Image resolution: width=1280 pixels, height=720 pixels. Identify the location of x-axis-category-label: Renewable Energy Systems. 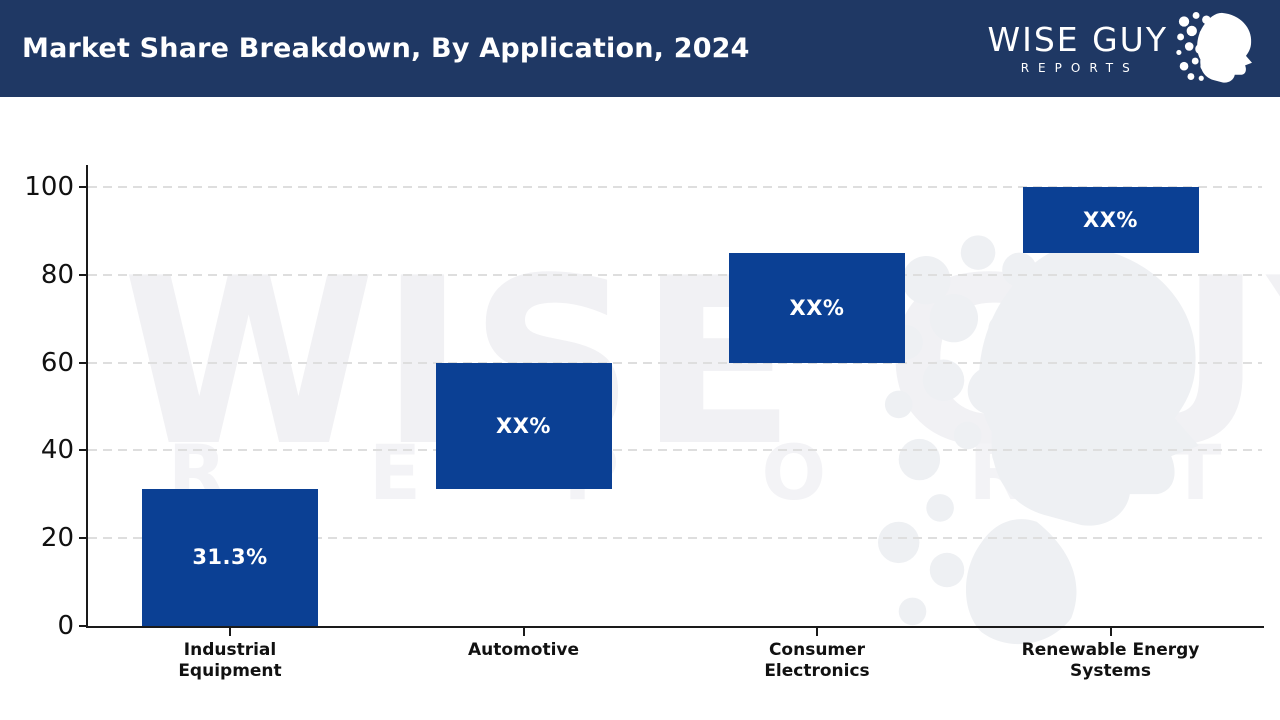
(1110, 660).